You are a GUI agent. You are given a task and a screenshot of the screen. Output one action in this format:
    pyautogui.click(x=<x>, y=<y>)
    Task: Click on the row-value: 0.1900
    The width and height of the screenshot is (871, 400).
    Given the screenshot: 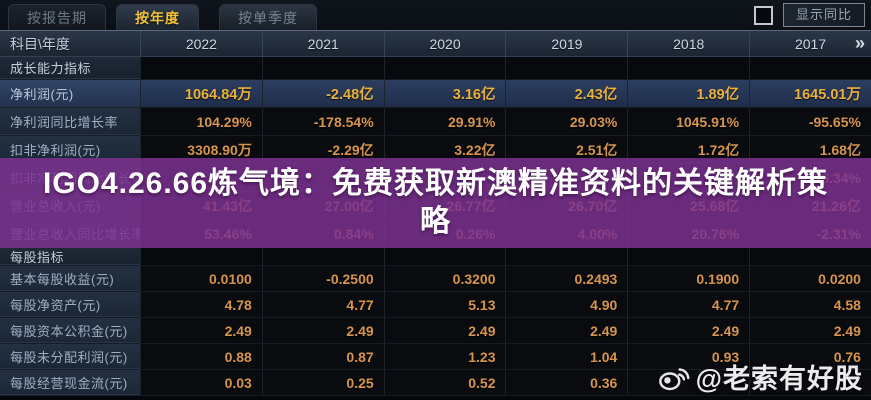 What is the action you would take?
    pyautogui.click(x=688, y=278)
    